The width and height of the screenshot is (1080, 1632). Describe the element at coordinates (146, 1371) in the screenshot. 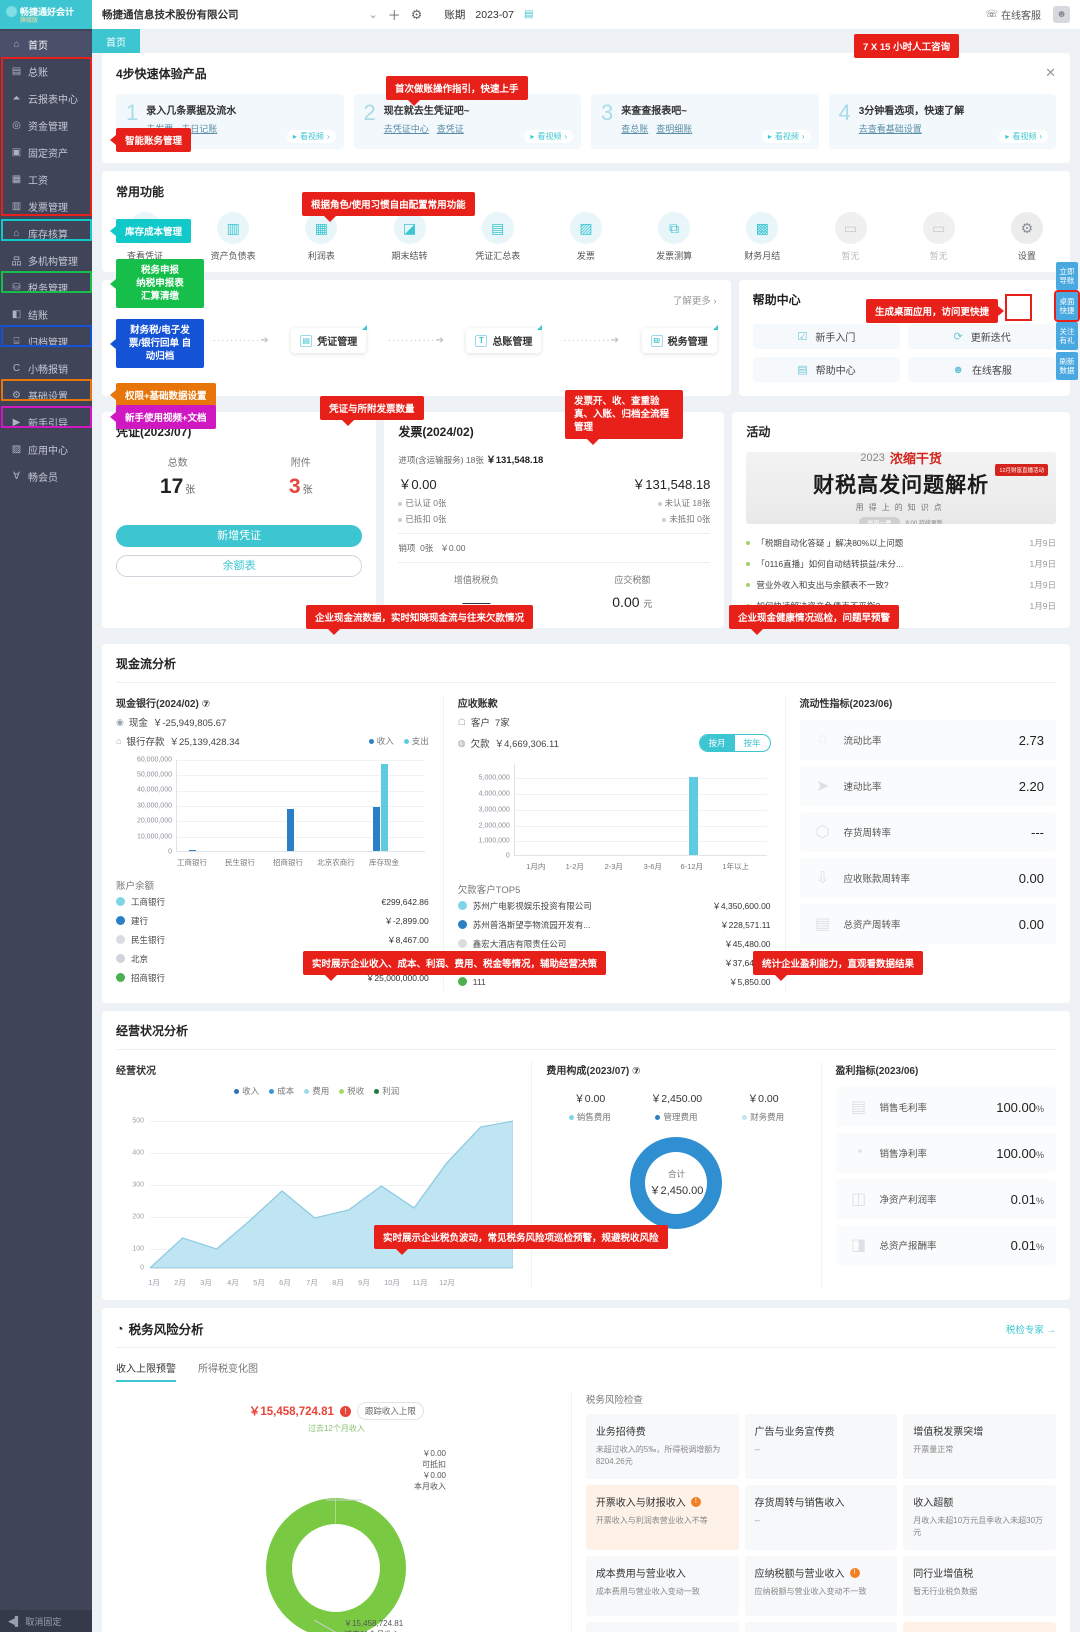

I see `tab-income-limit-warning: 收入上限预警` at that location.